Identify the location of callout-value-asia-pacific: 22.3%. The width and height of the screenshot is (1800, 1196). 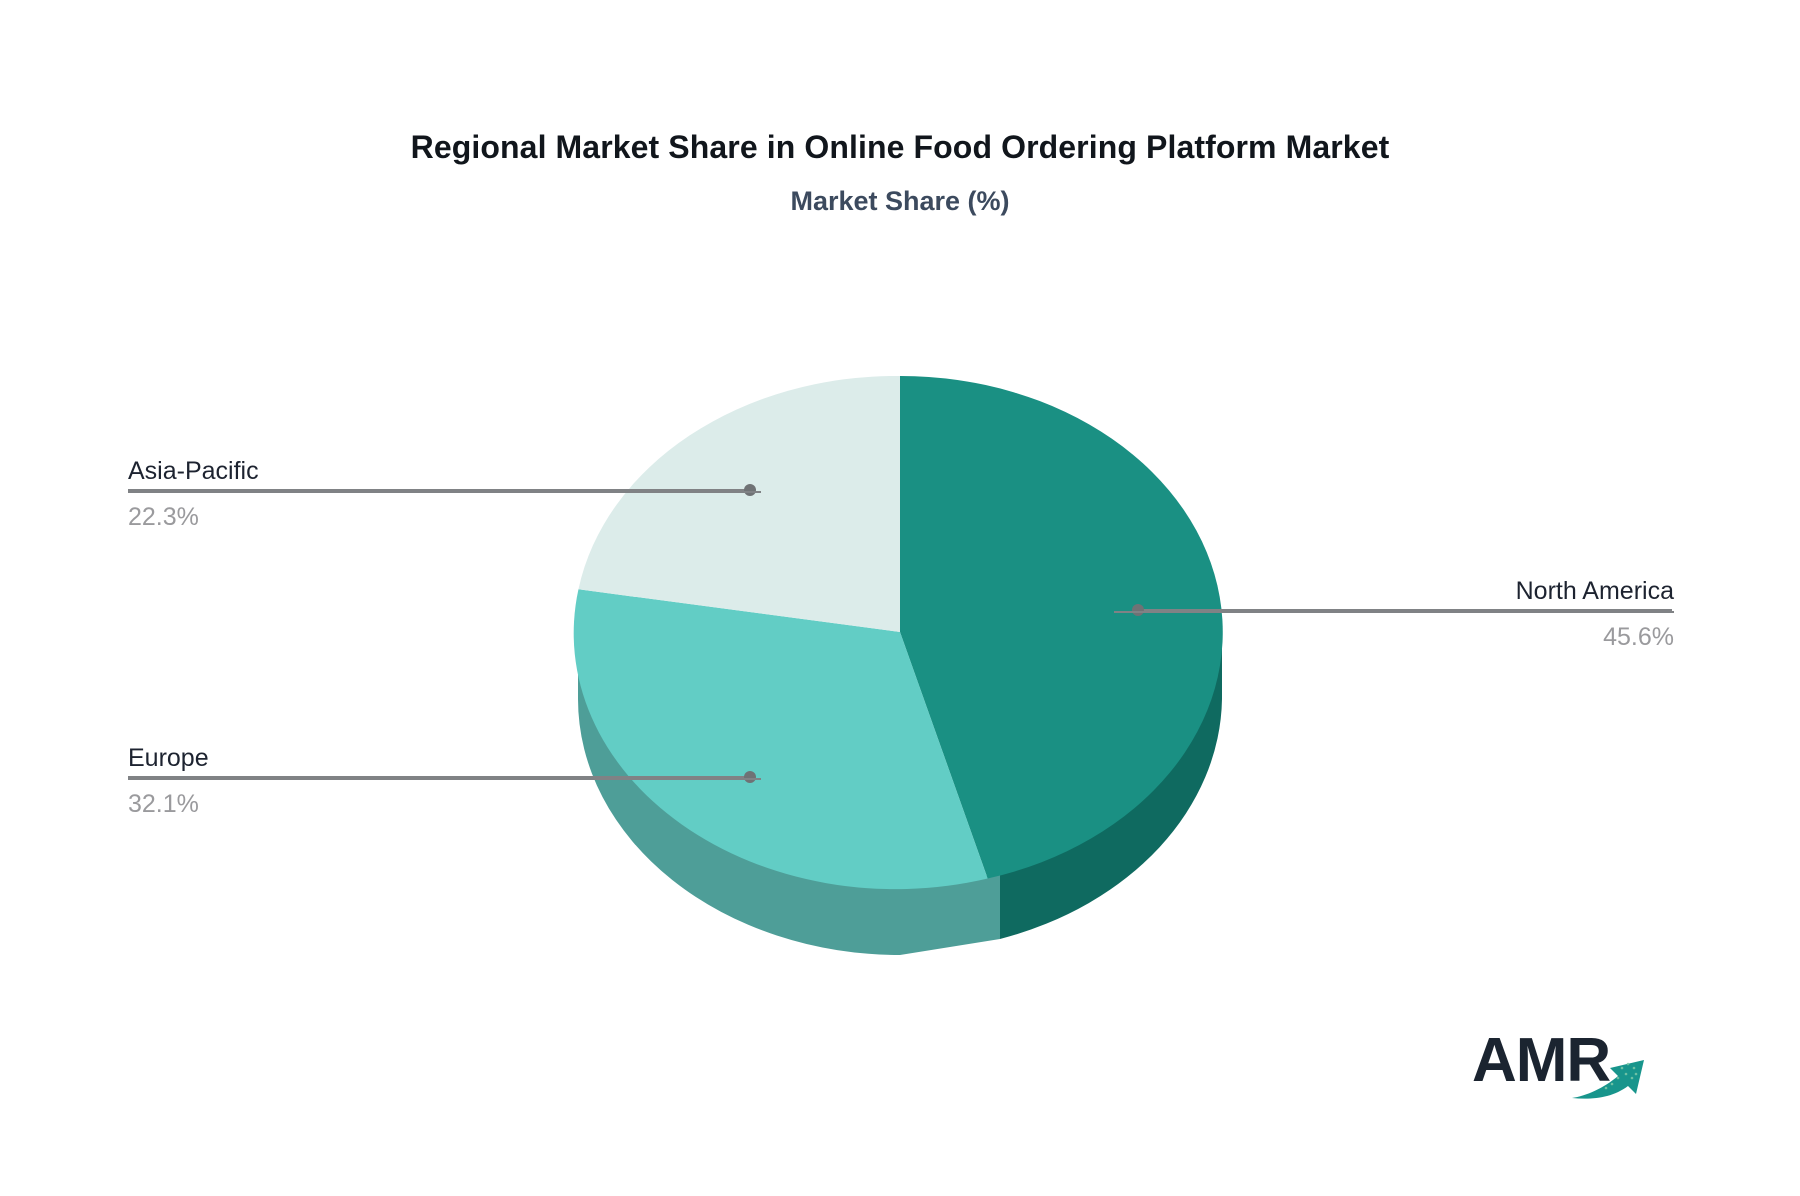
(163, 517).